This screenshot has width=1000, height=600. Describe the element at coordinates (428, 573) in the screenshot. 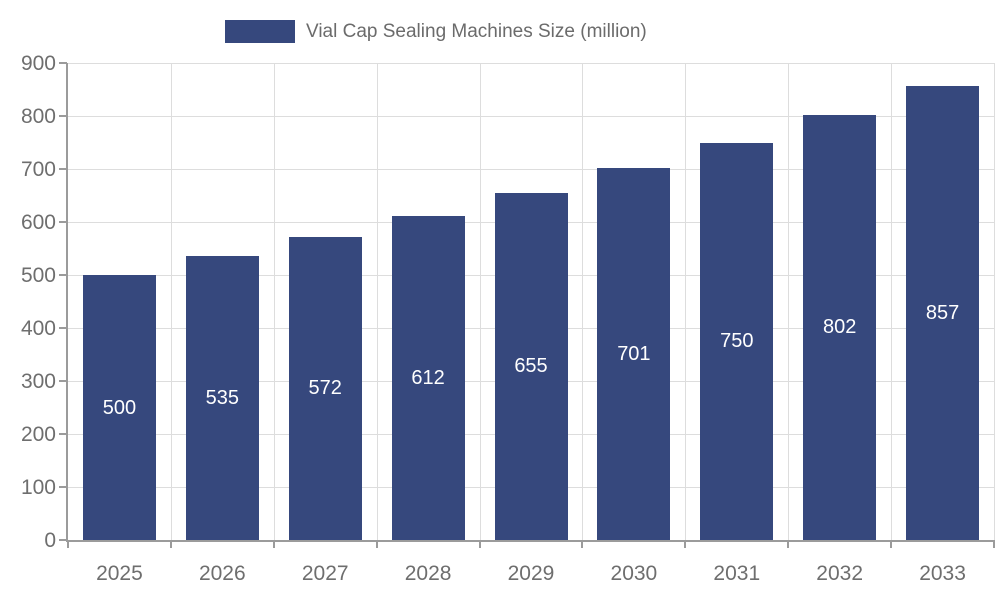

I see `x-tick-label: 2028` at that location.